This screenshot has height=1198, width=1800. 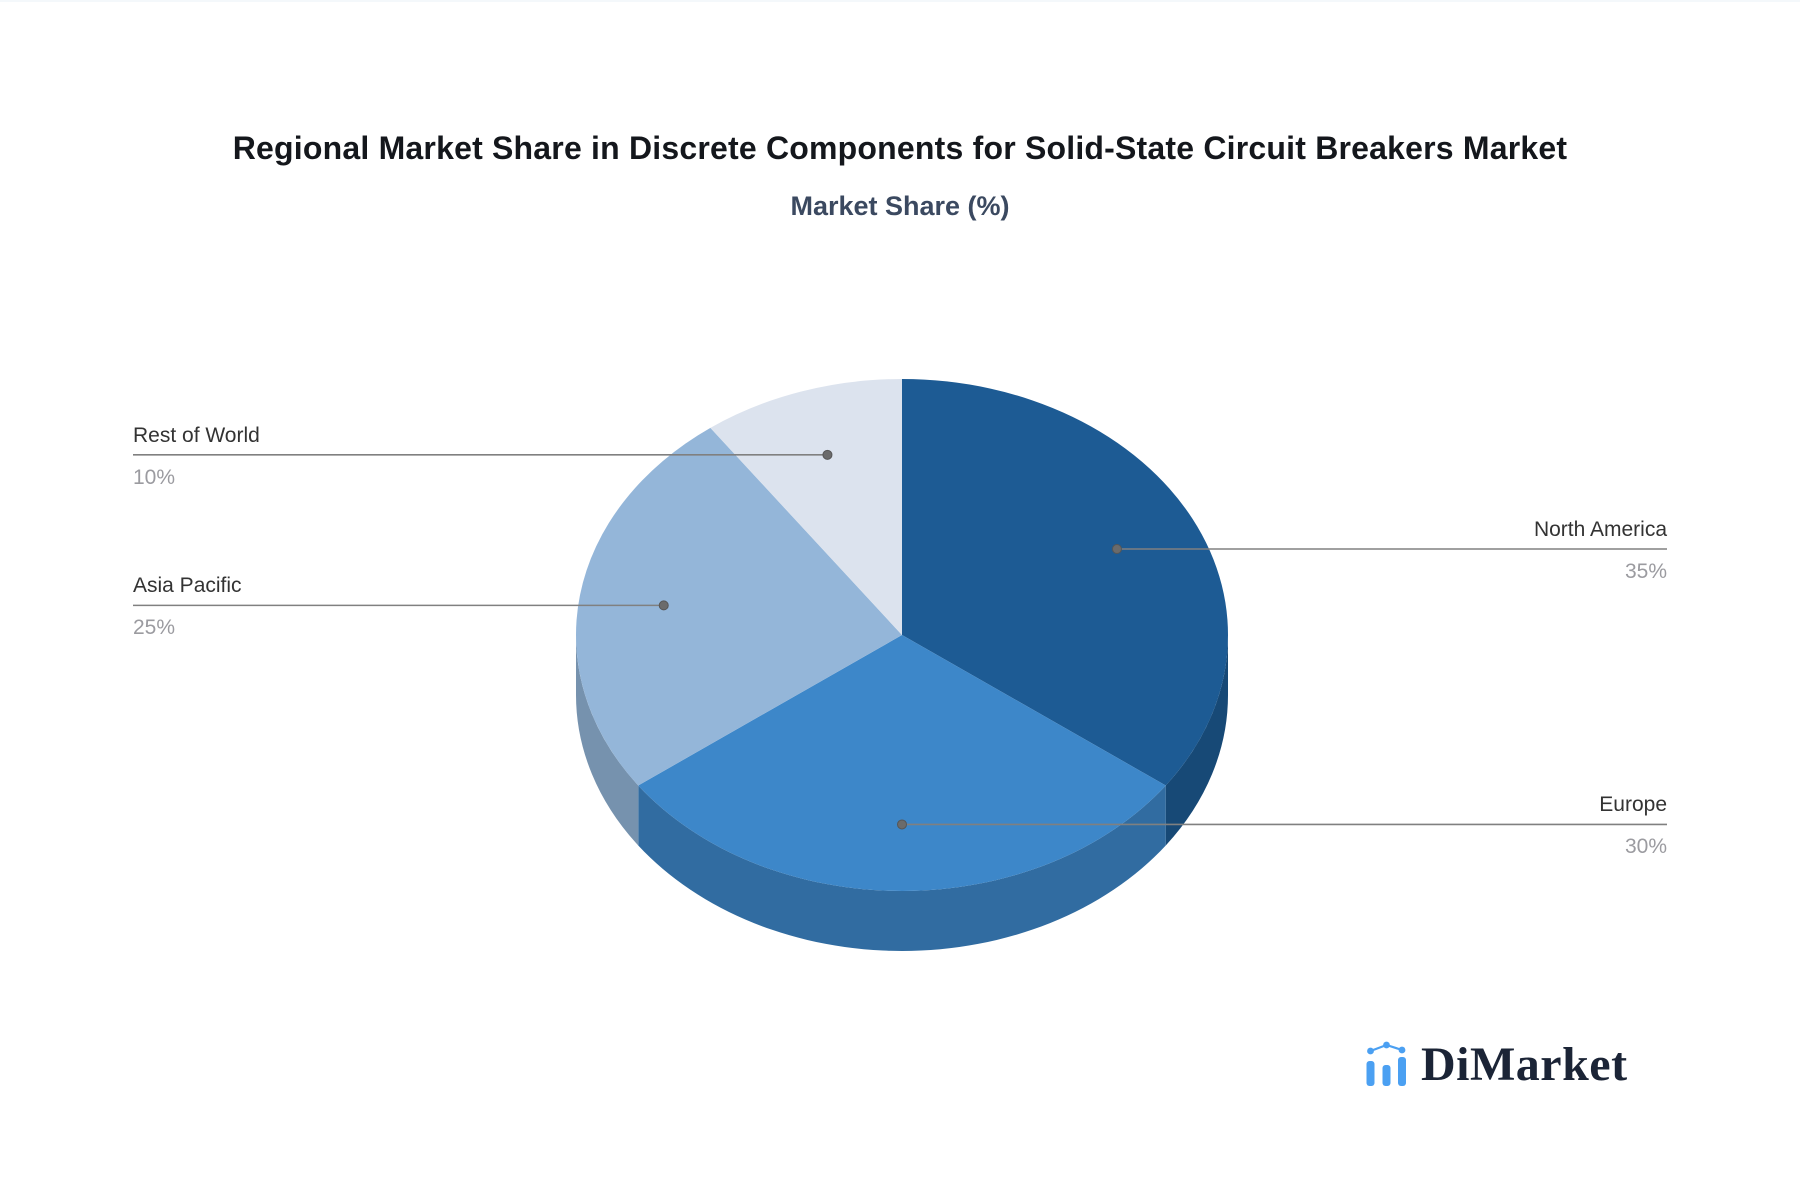 What do you see at coordinates (607, 740) in the screenshot?
I see `pie-side-asia-pacific` at bounding box center [607, 740].